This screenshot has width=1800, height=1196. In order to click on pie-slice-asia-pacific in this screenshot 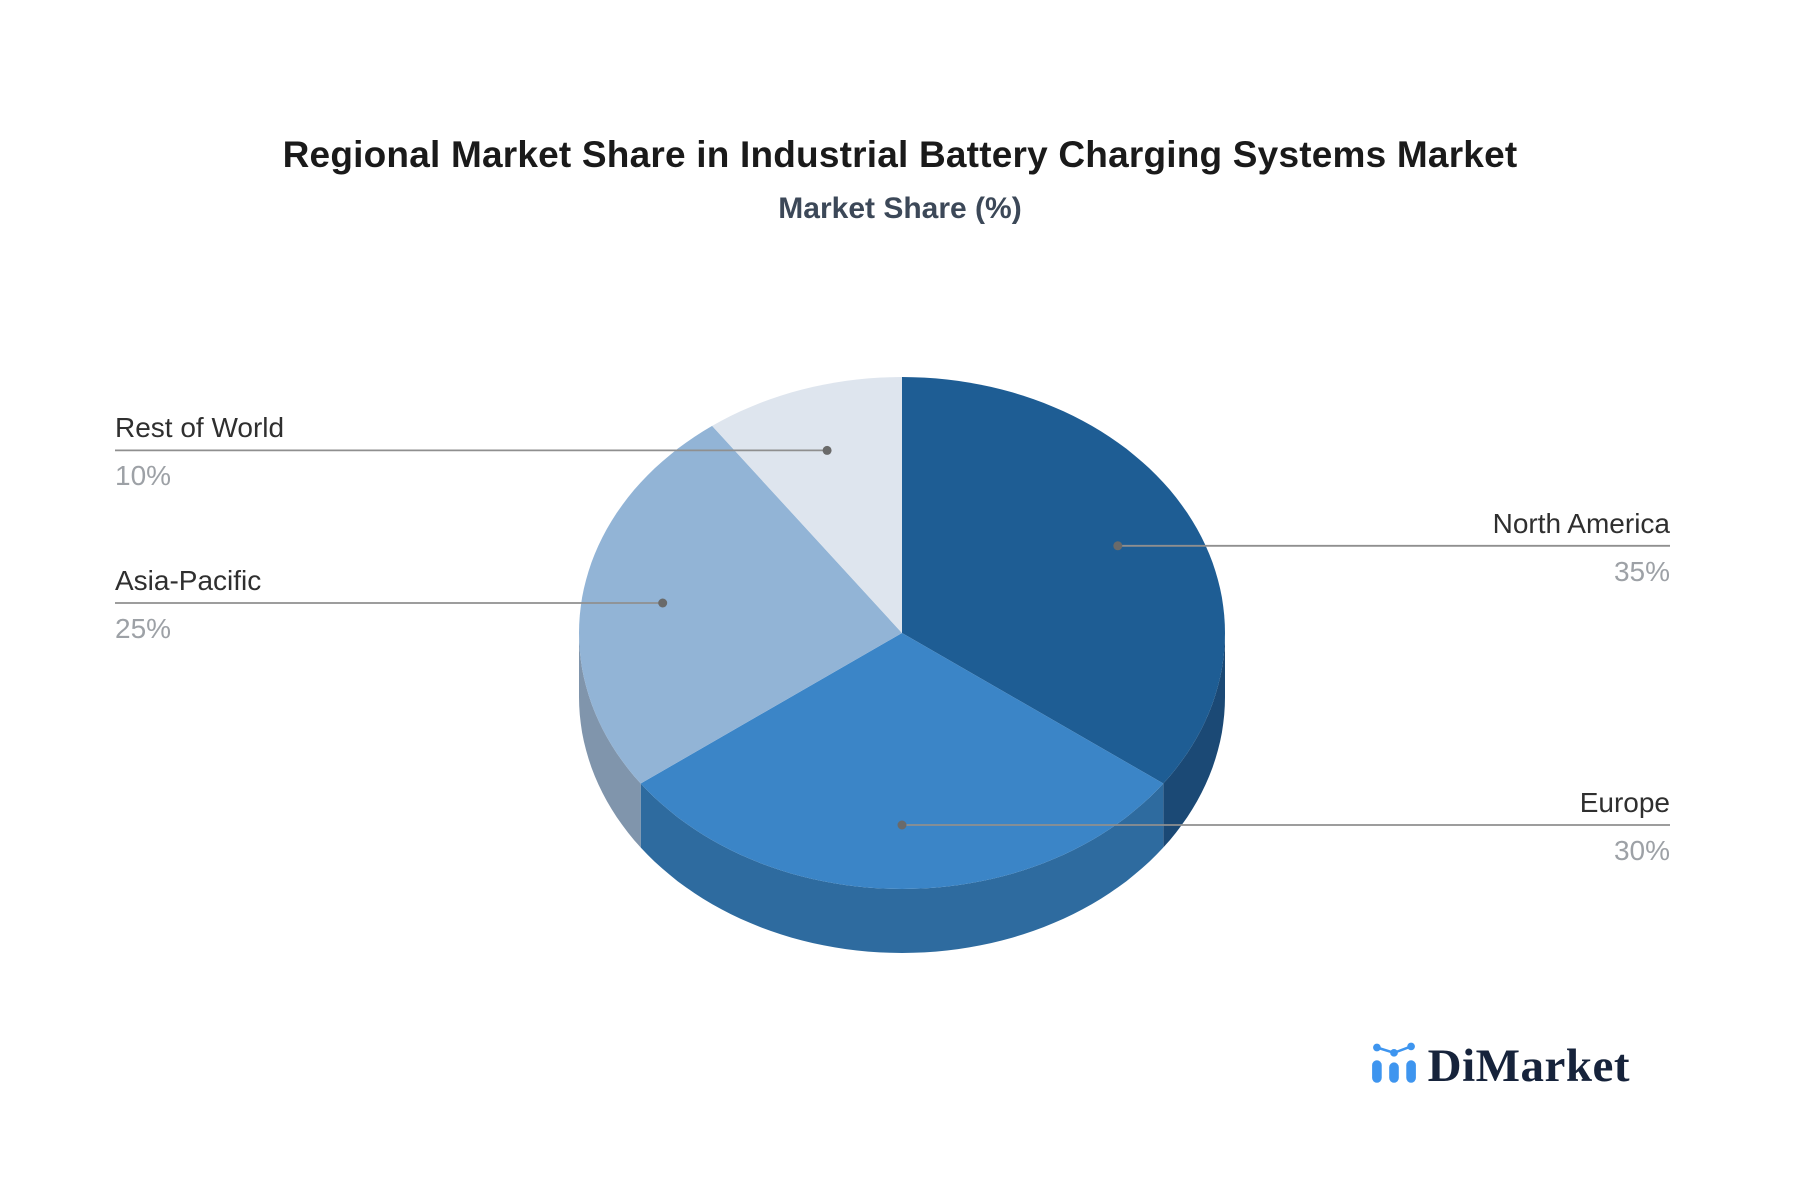, I will do `click(740, 604)`.